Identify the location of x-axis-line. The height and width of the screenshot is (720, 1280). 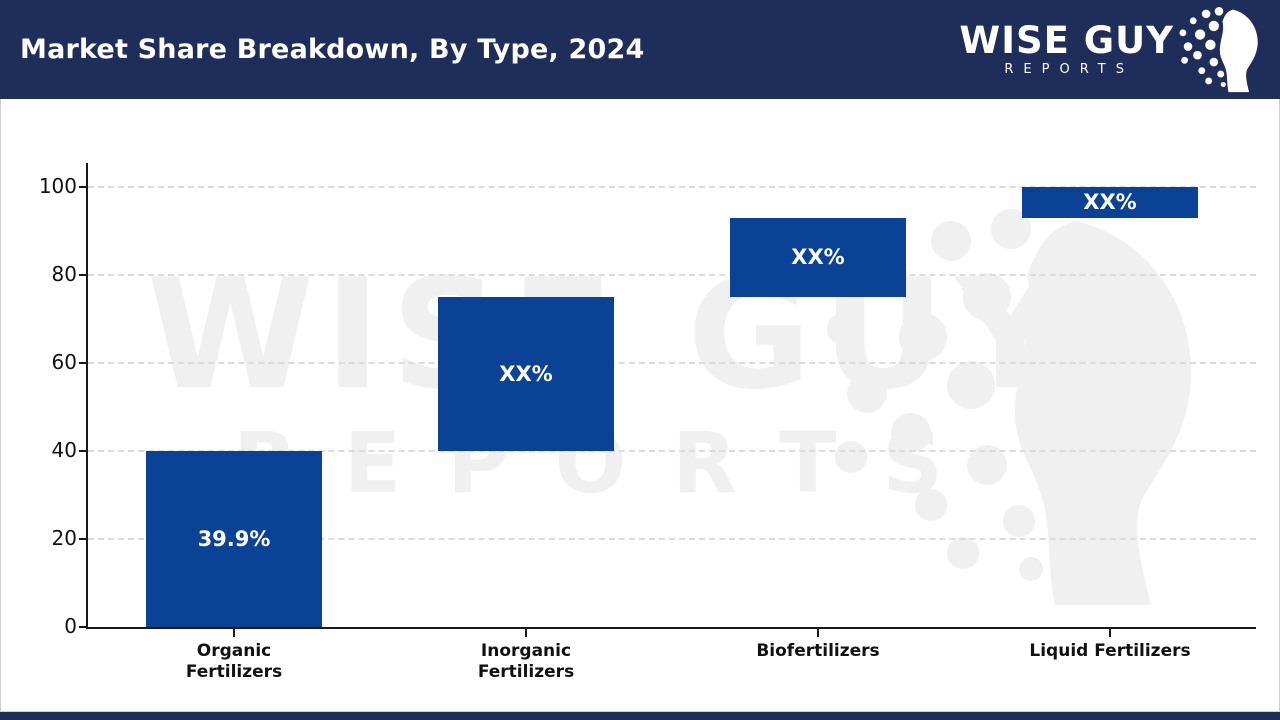
(671, 628).